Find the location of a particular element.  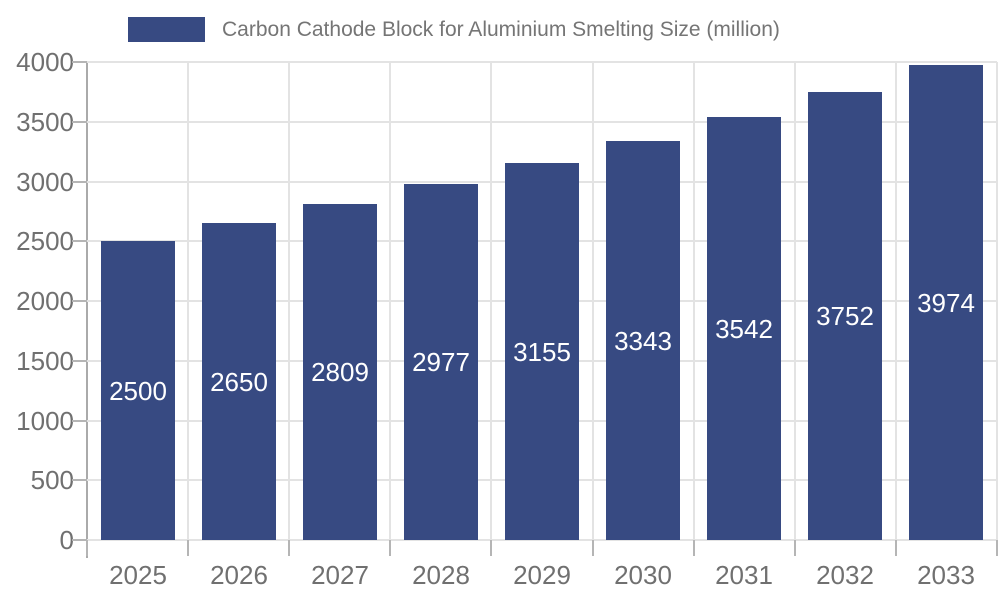

y-axis-label: 4000 is located at coordinates (45, 62).